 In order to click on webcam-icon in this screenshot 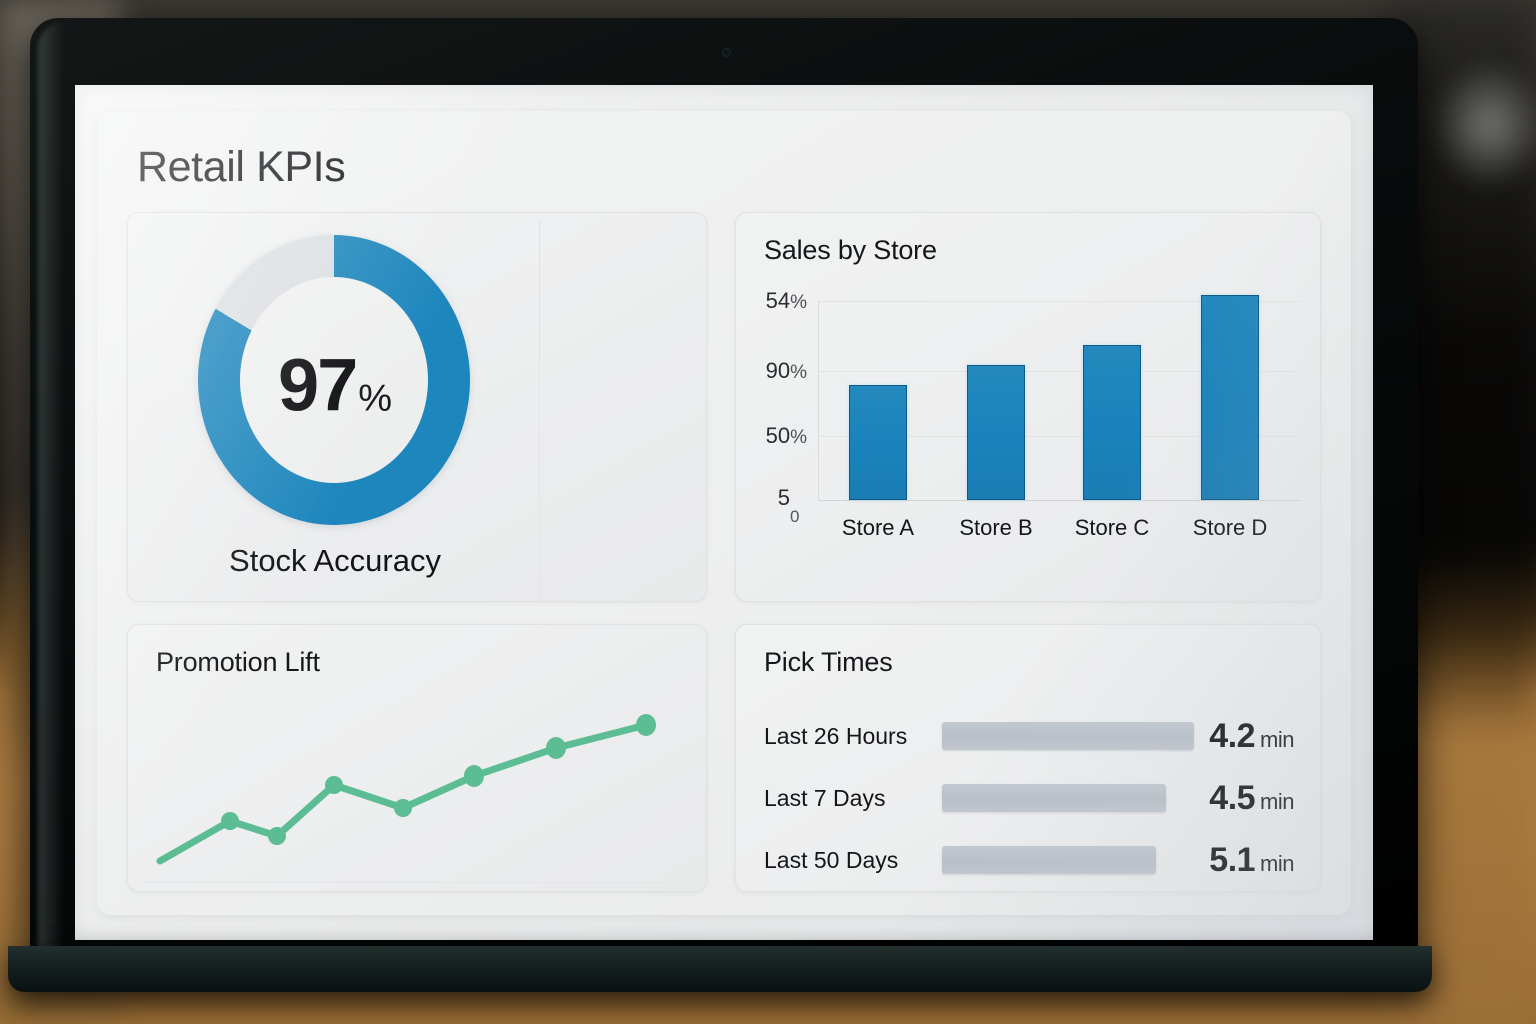, I will do `click(726, 52)`.